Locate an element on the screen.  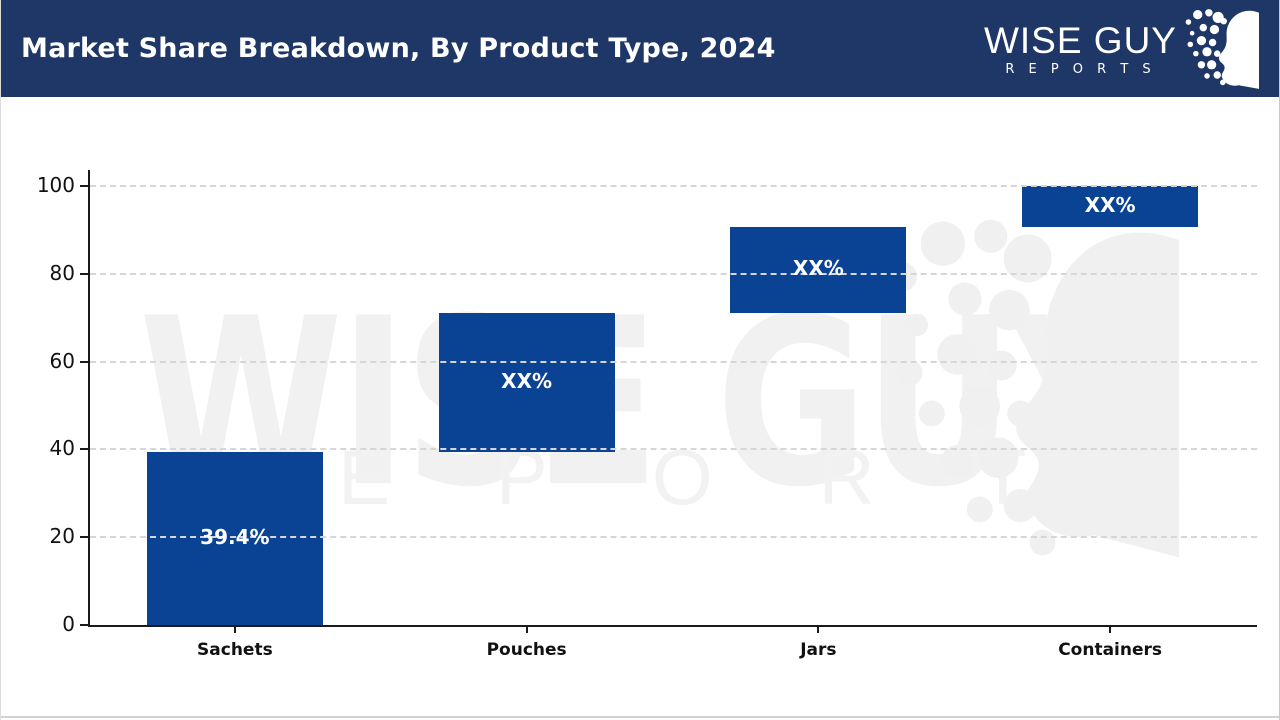
y-tick-label-0: 0 is located at coordinates (68, 624).